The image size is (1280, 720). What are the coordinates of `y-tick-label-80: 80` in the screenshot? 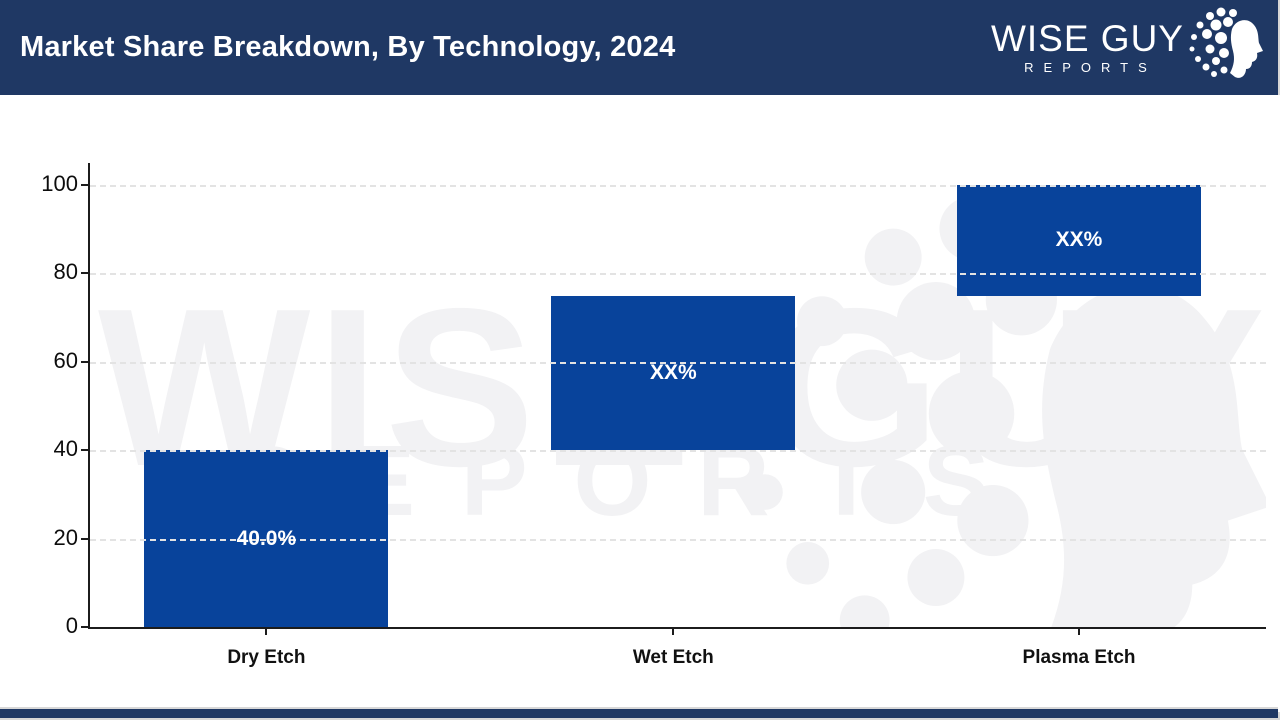 It's located at (65, 272).